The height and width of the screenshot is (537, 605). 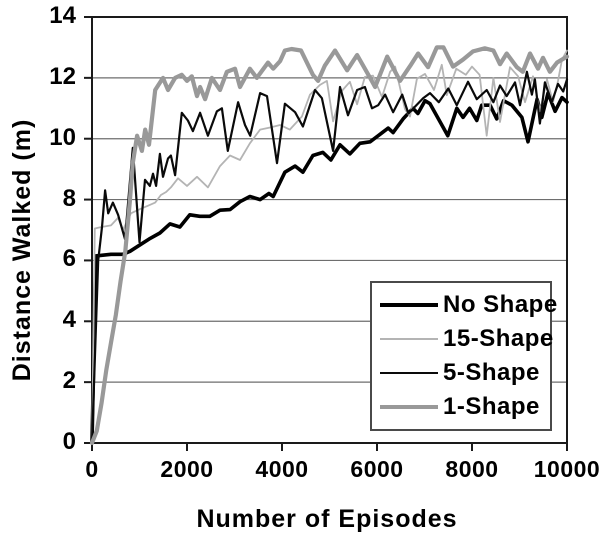 I want to click on y-tick-label-10: 10, so click(x=62, y=137).